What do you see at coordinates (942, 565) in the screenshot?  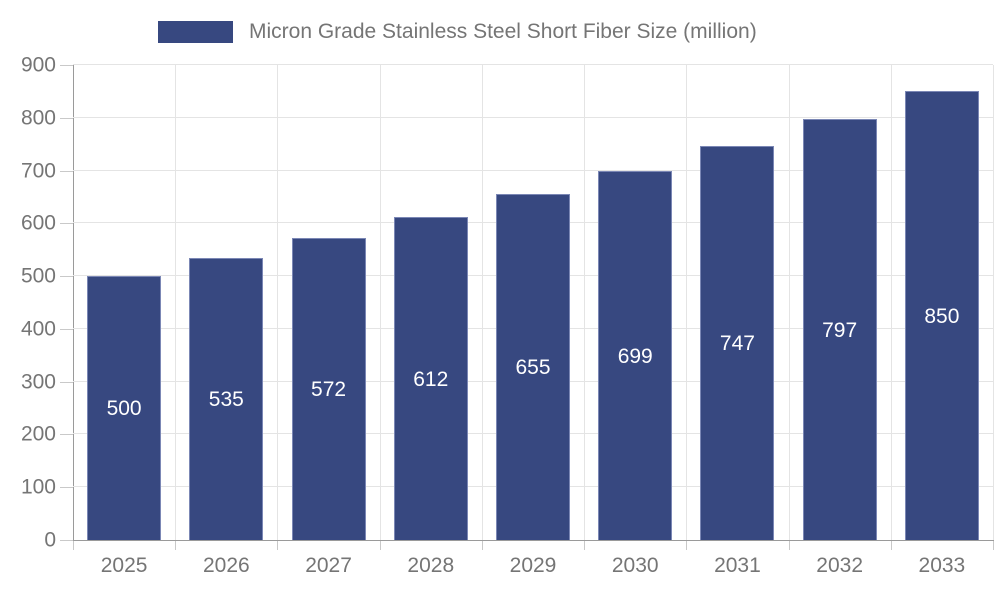 I see `x-axis-label: 2033` at bounding box center [942, 565].